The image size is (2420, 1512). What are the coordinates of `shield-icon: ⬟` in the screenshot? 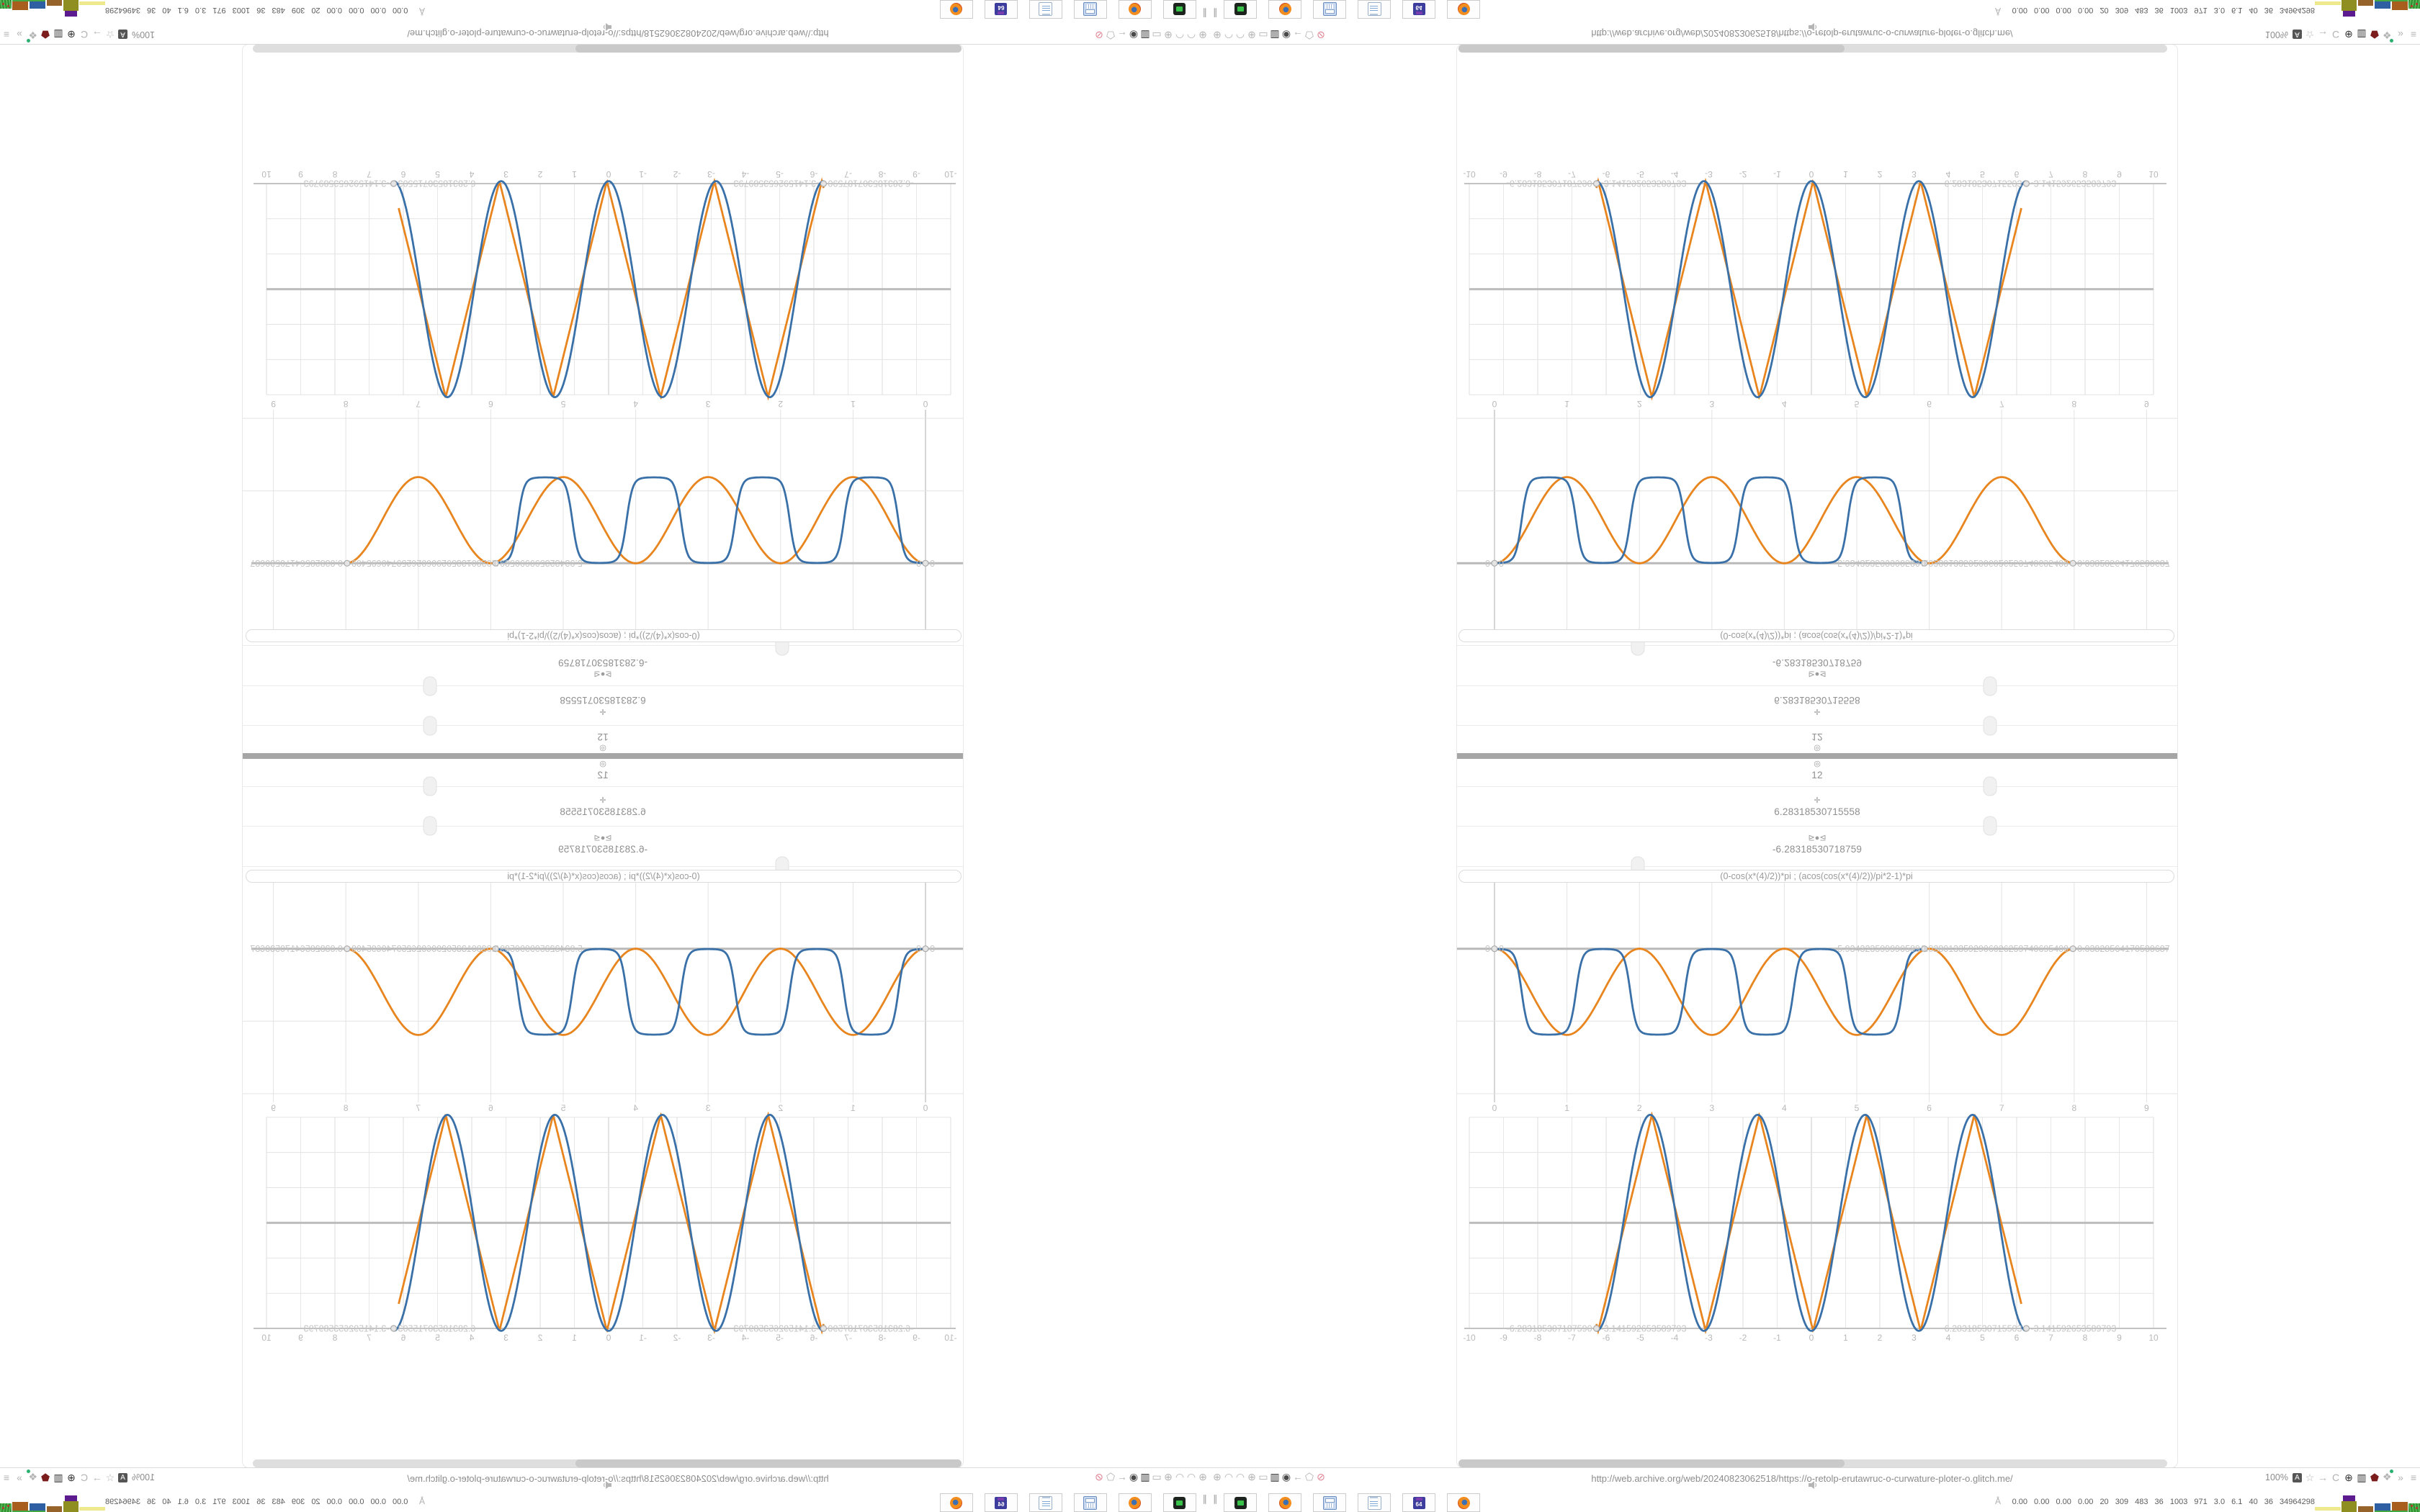 It's located at (45, 1477).